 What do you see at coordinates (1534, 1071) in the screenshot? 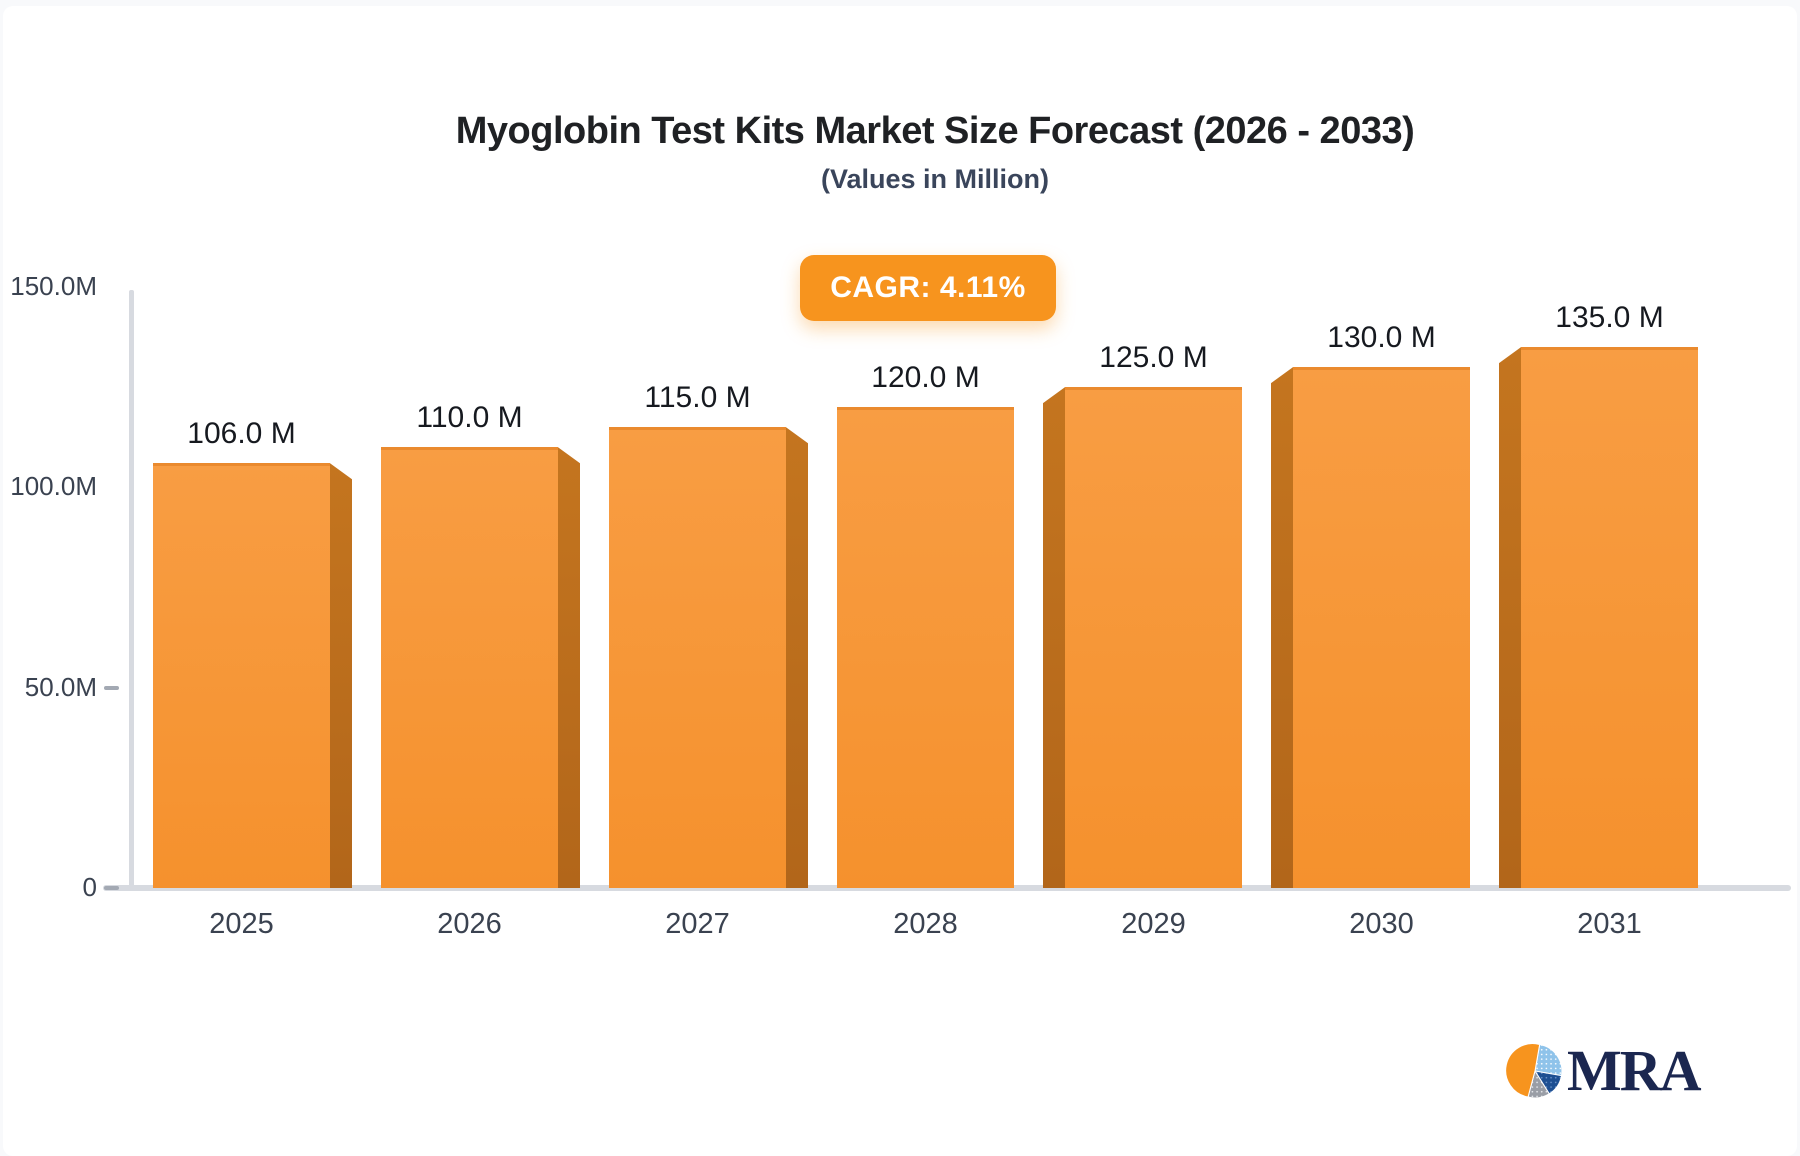
I see `pie-chart-logo-icon` at bounding box center [1534, 1071].